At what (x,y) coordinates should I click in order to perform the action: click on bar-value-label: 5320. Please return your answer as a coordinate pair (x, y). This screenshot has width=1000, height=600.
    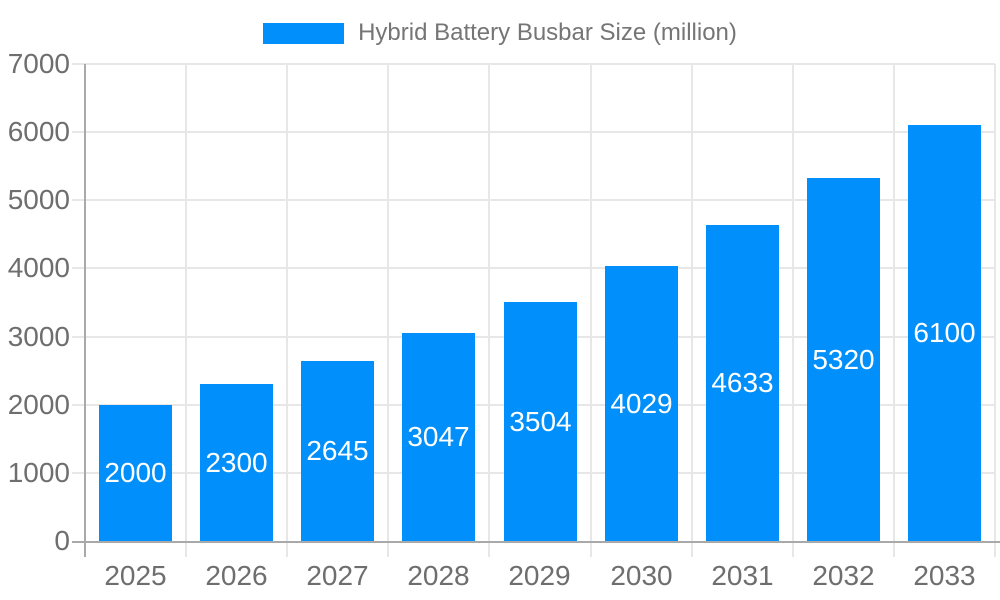
    Looking at the image, I should click on (843, 359).